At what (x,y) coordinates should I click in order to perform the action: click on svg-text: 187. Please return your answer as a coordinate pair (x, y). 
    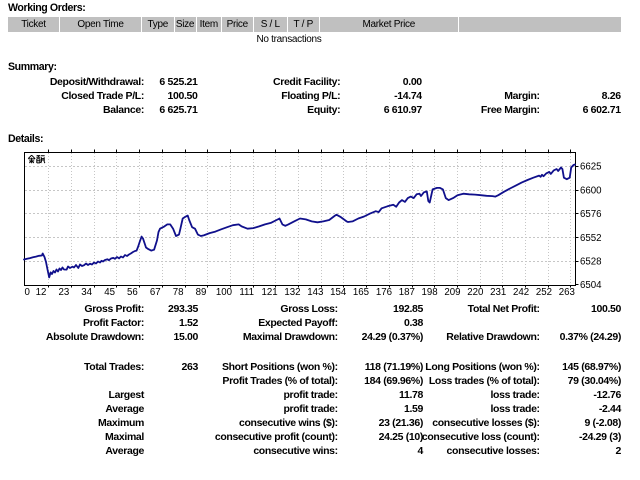
    Looking at the image, I should click on (407, 292).